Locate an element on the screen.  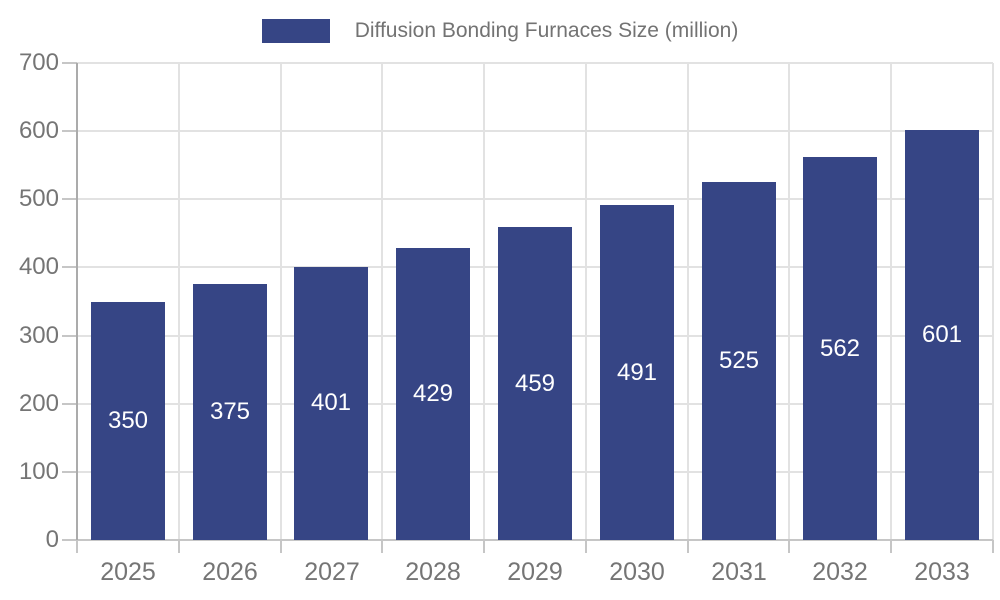
x-tick-label: 2028 is located at coordinates (433, 572).